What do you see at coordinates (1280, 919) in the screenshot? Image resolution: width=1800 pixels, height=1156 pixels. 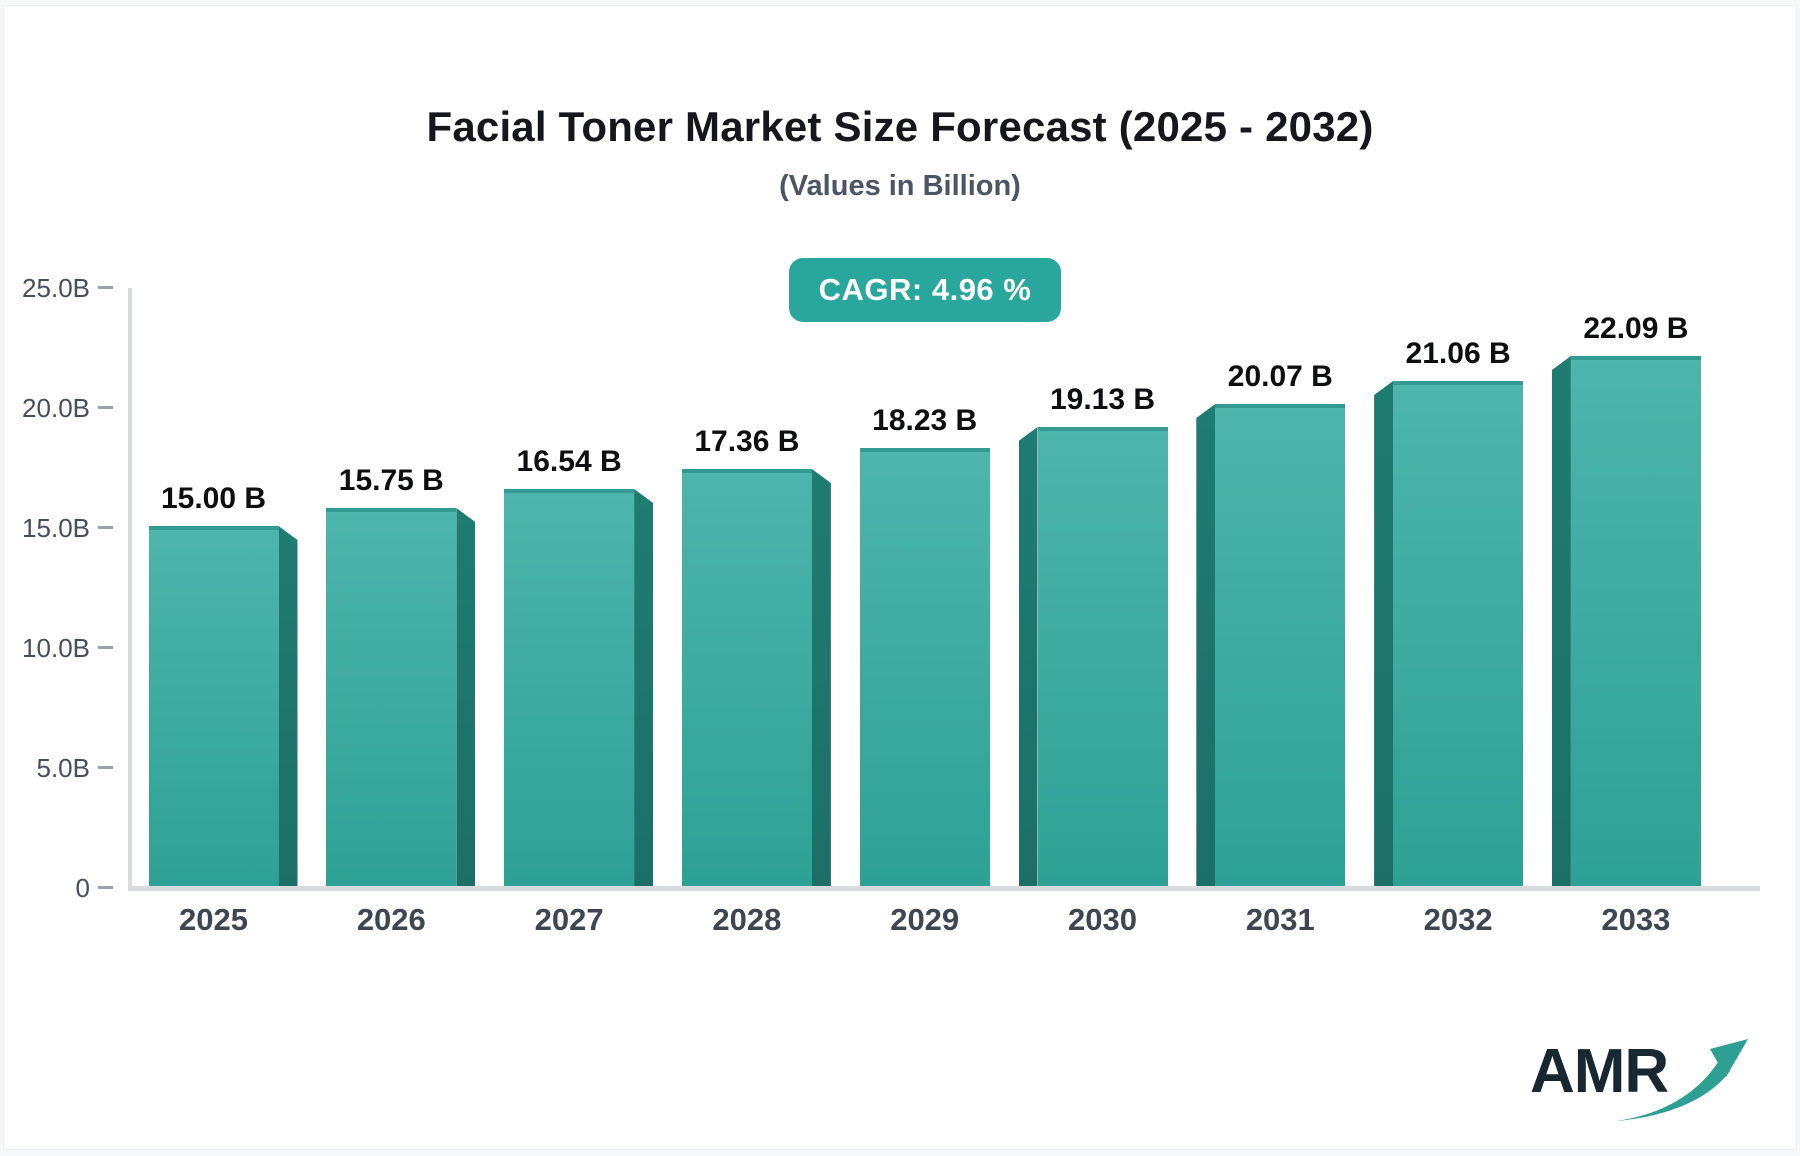 I see `x-axis-year-label: 2031` at bounding box center [1280, 919].